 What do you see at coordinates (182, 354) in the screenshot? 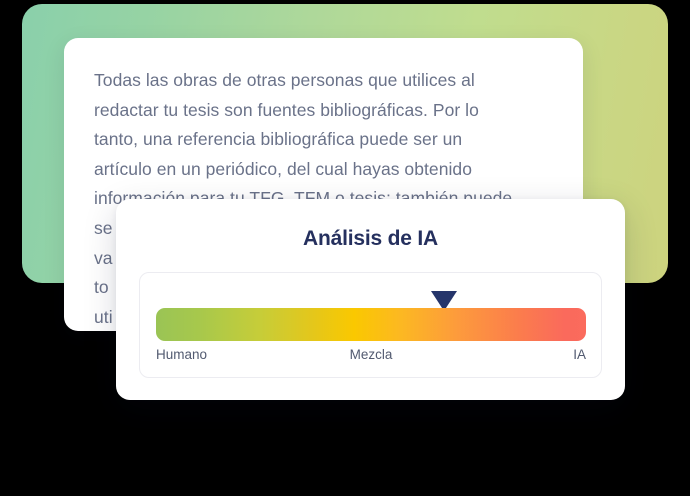
I see `gauge-label-human: Humano` at bounding box center [182, 354].